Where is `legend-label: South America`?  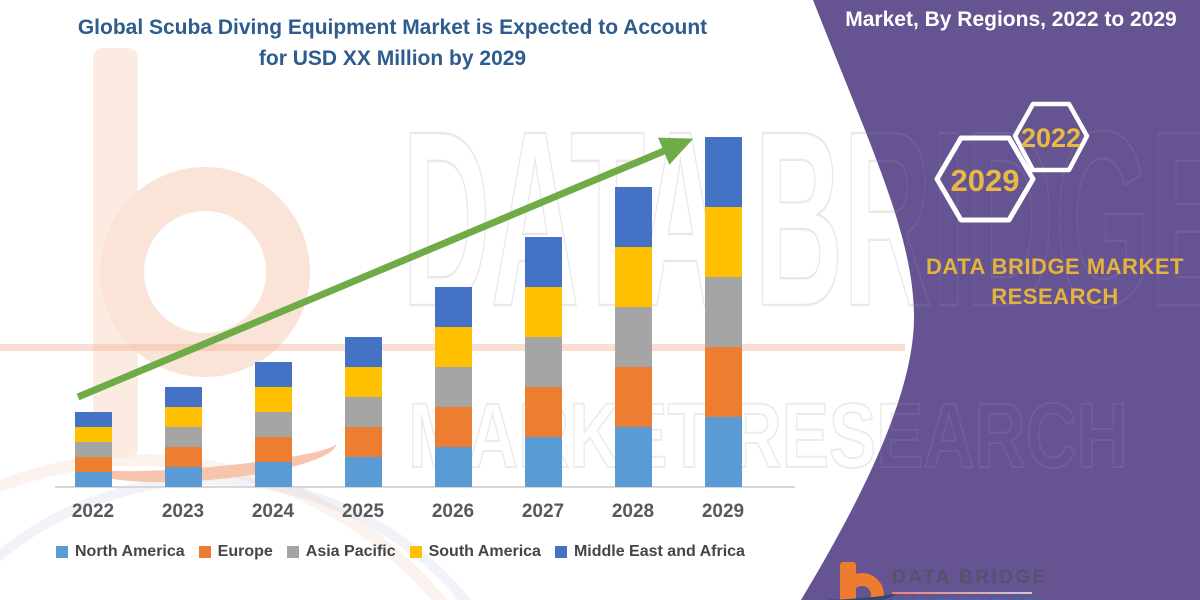
legend-label: South America is located at coordinates (484, 551).